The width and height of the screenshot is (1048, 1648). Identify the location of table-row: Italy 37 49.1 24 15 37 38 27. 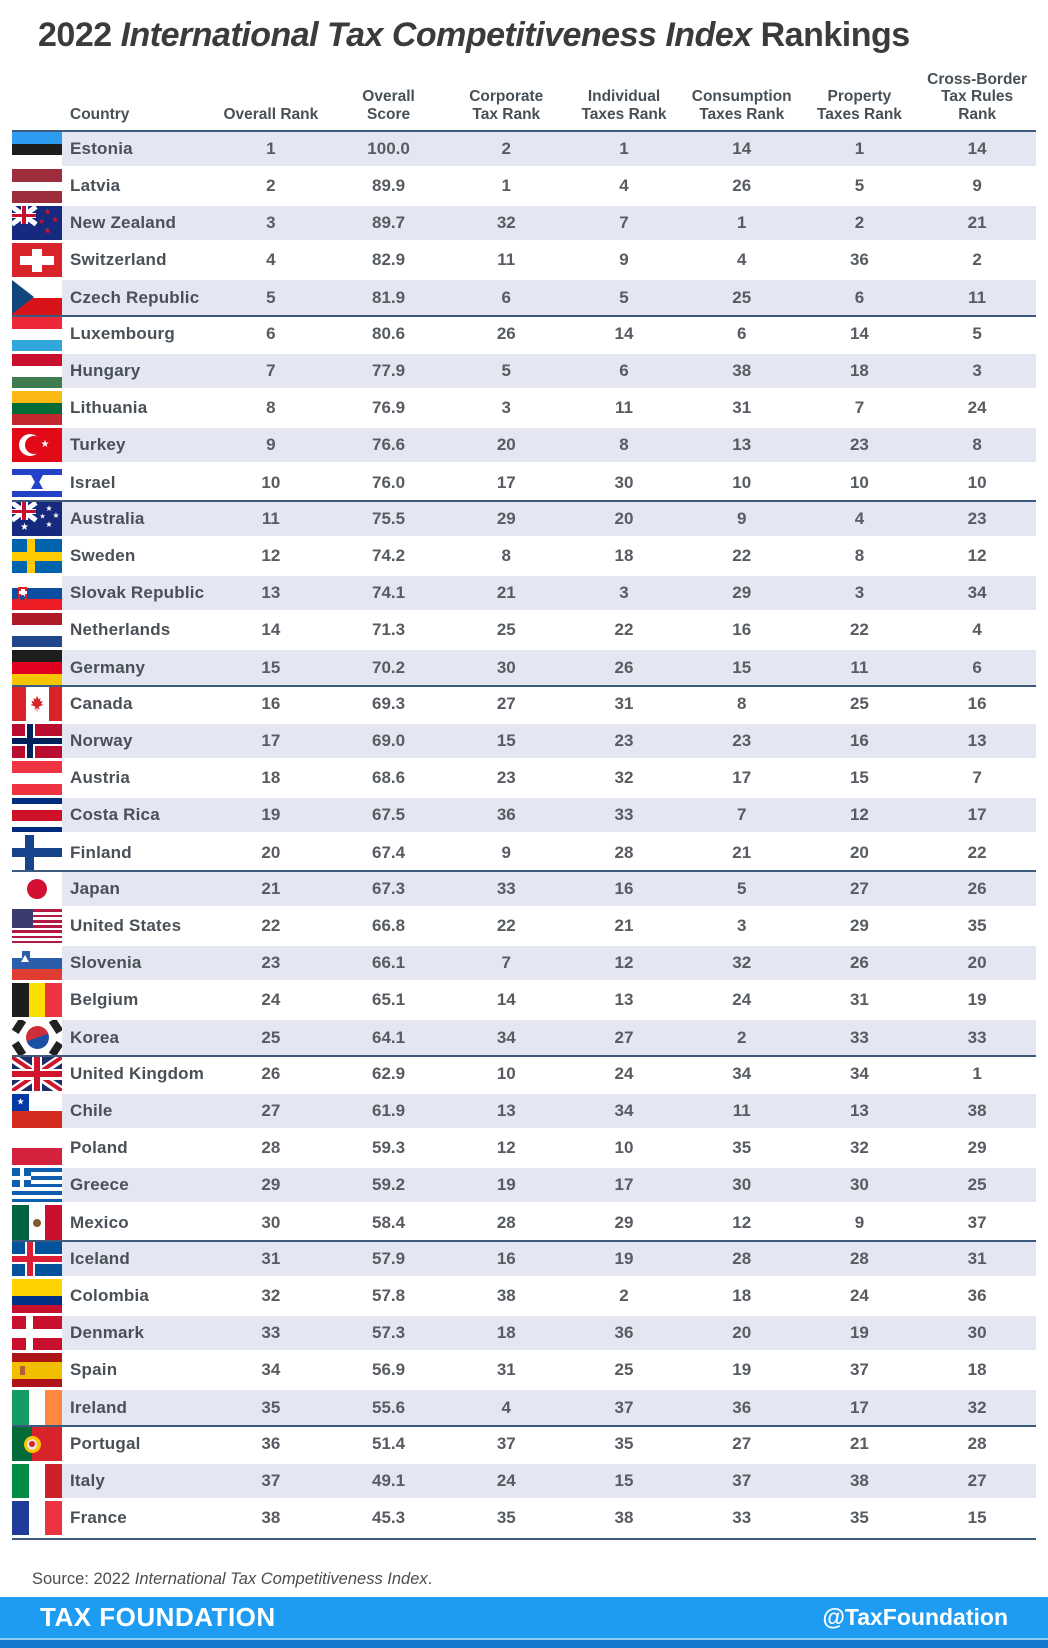
(524, 1483).